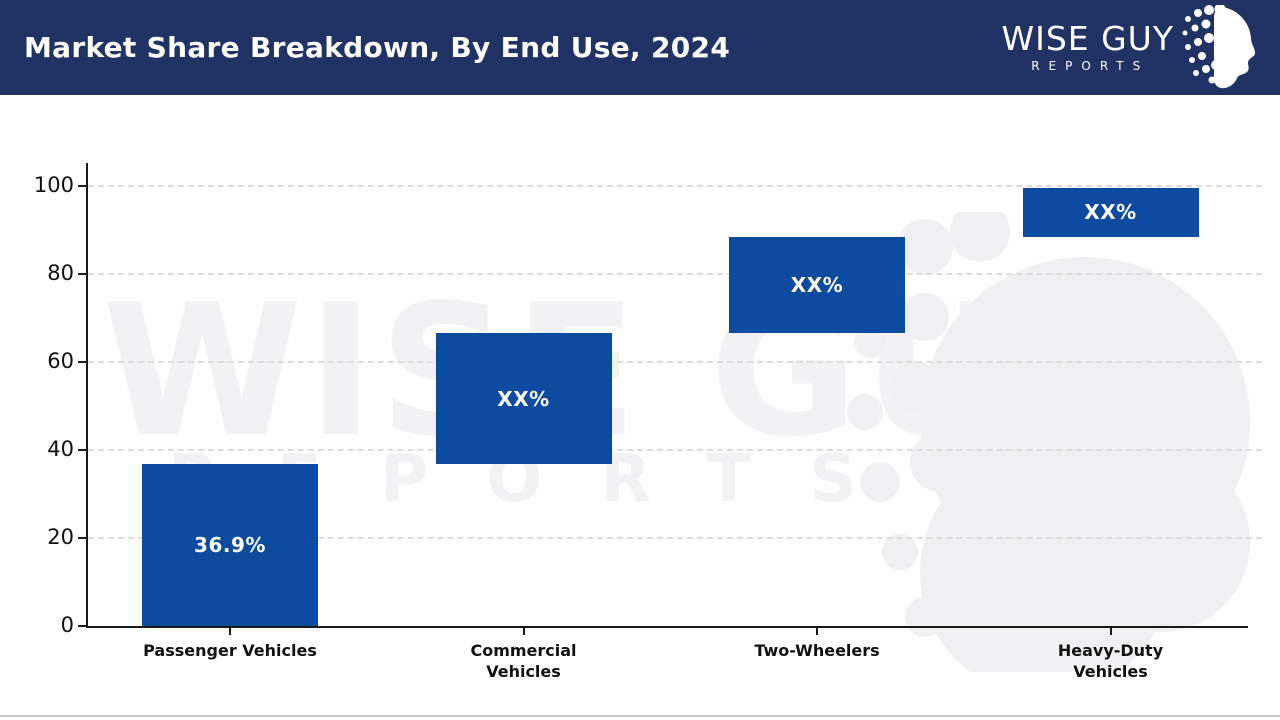 The width and height of the screenshot is (1280, 720). Describe the element at coordinates (523, 661) in the screenshot. I see `x-tick-label: Commercial Vehicles` at that location.